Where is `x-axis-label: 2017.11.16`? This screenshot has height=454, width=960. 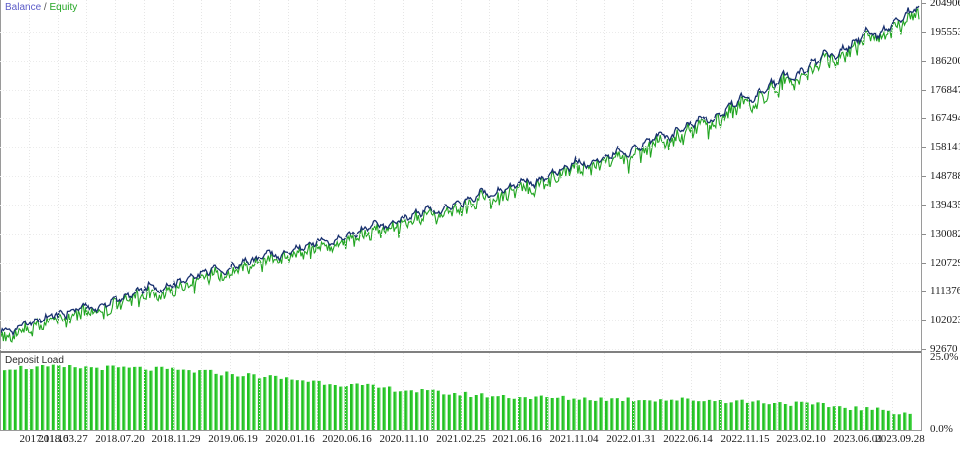
x-axis-label: 2017.11.16 is located at coordinates (44, 439).